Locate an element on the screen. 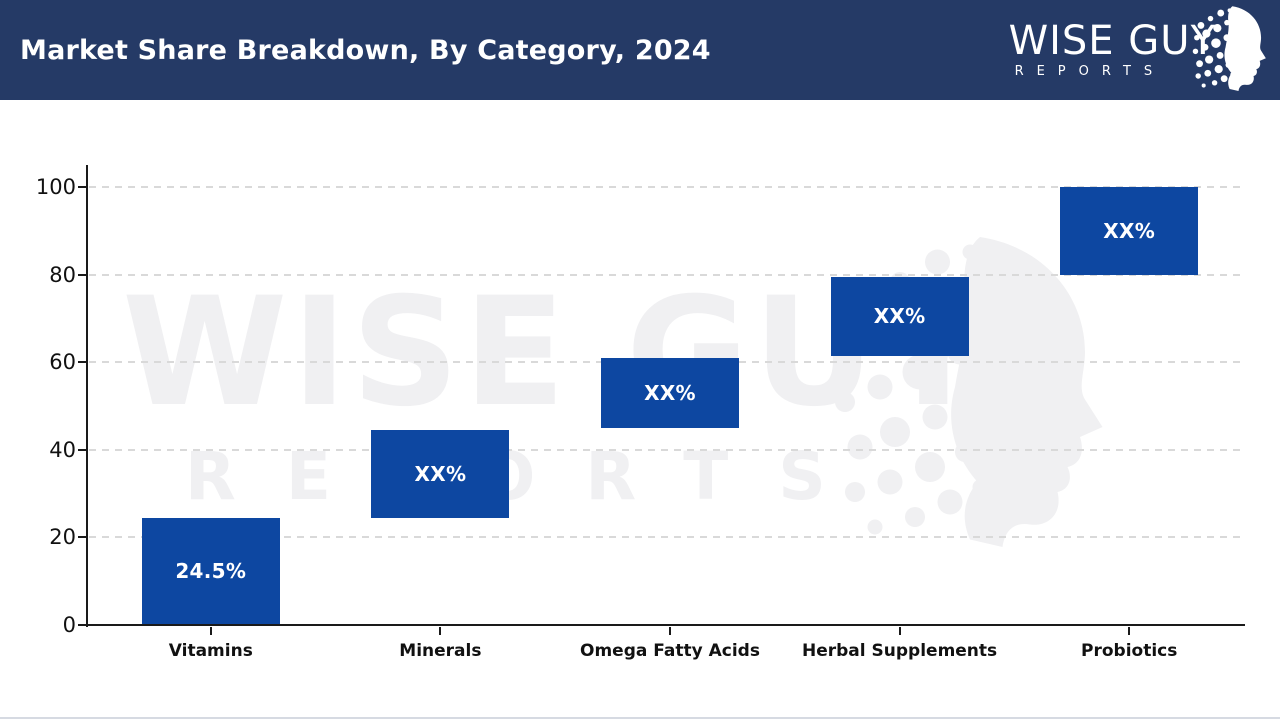 The height and width of the screenshot is (720, 1280). bar-value-label-1: XX% is located at coordinates (440, 473).